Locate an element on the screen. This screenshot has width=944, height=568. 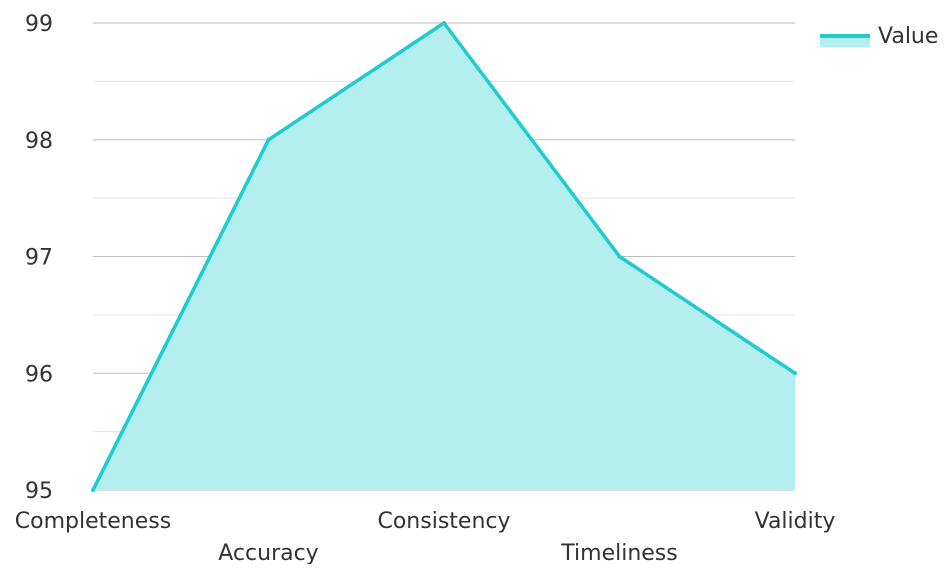
y-axis: 95 96 97 98 99 is located at coordinates (39, 258).